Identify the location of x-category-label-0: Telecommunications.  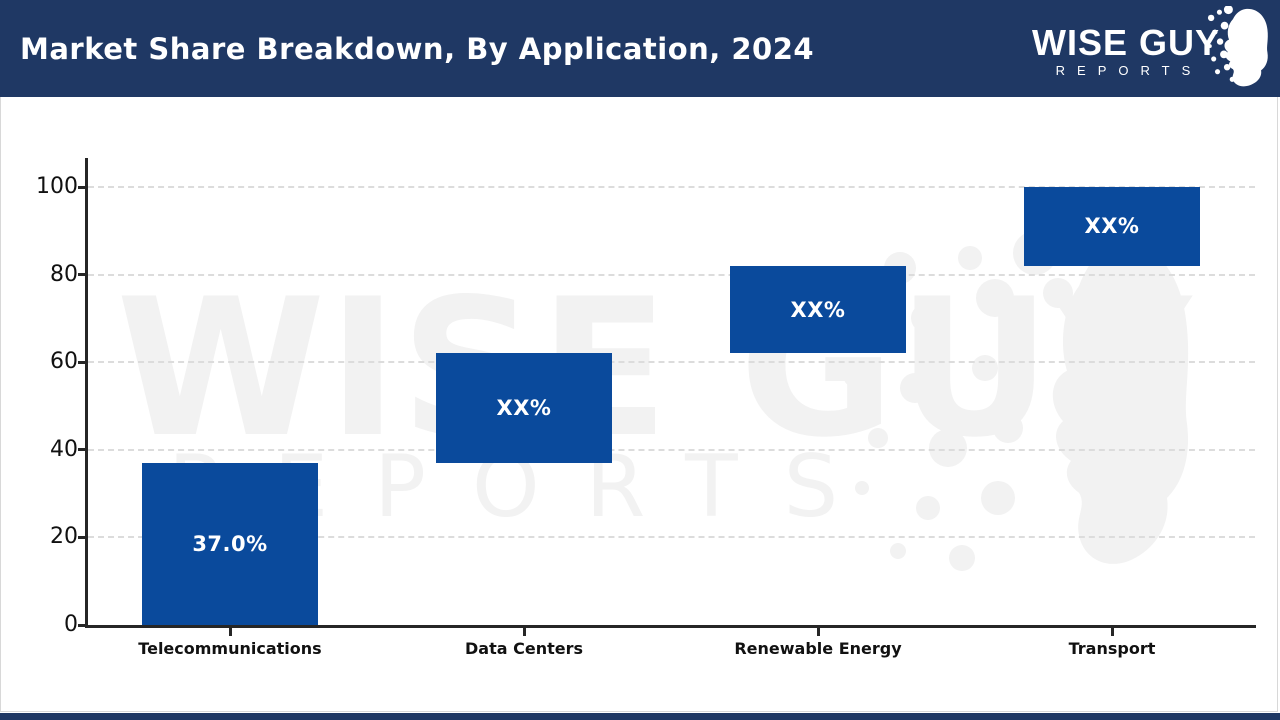
(230, 648).